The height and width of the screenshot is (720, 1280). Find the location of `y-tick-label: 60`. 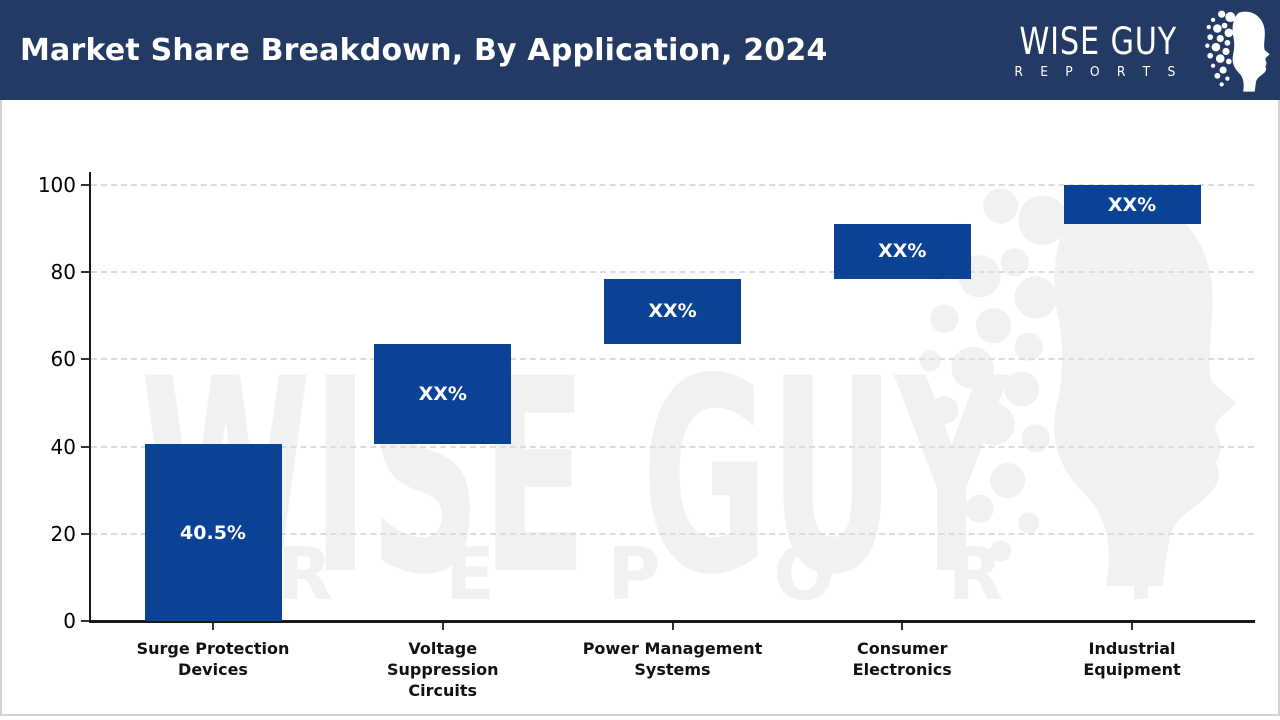

y-tick-label: 60 is located at coordinates (63, 359).